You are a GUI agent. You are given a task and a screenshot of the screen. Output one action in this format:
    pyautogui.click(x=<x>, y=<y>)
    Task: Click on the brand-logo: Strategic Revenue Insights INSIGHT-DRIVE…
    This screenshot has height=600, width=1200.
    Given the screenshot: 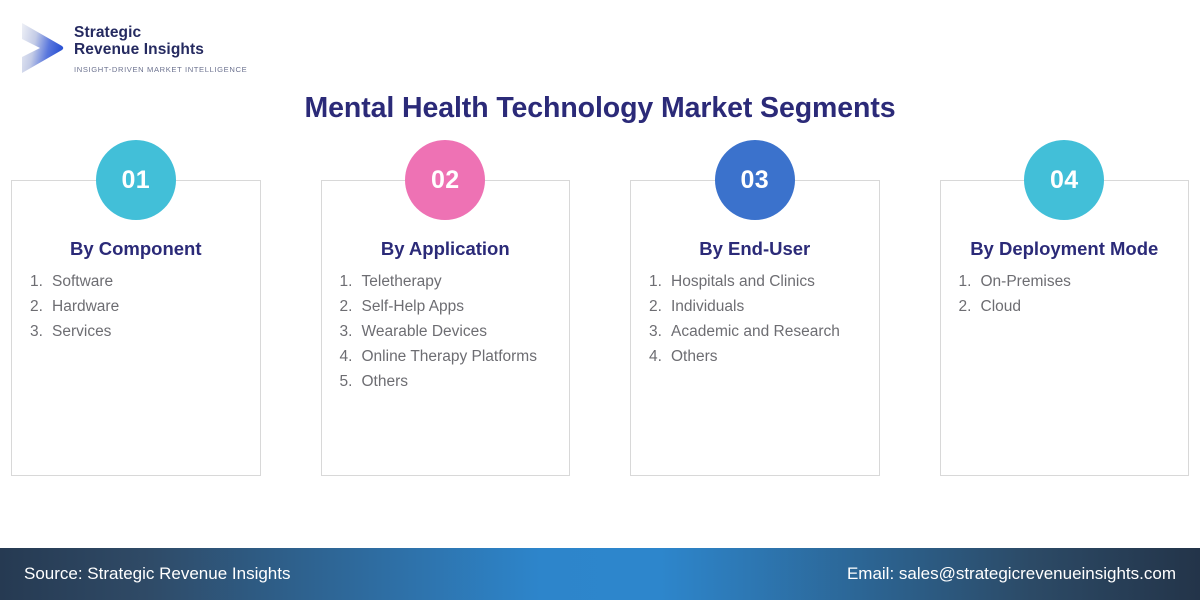 What is the action you would take?
    pyautogui.click(x=132, y=48)
    